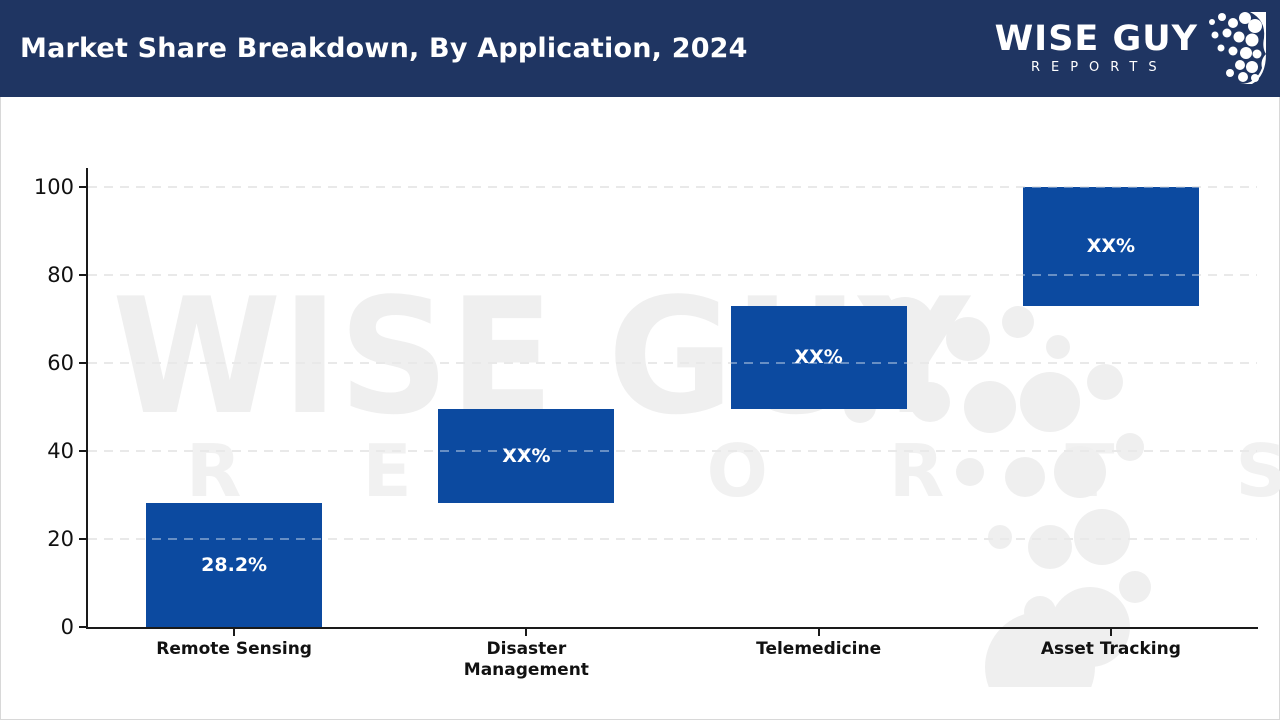  Describe the element at coordinates (672, 628) in the screenshot. I see `x-axis-line` at that location.